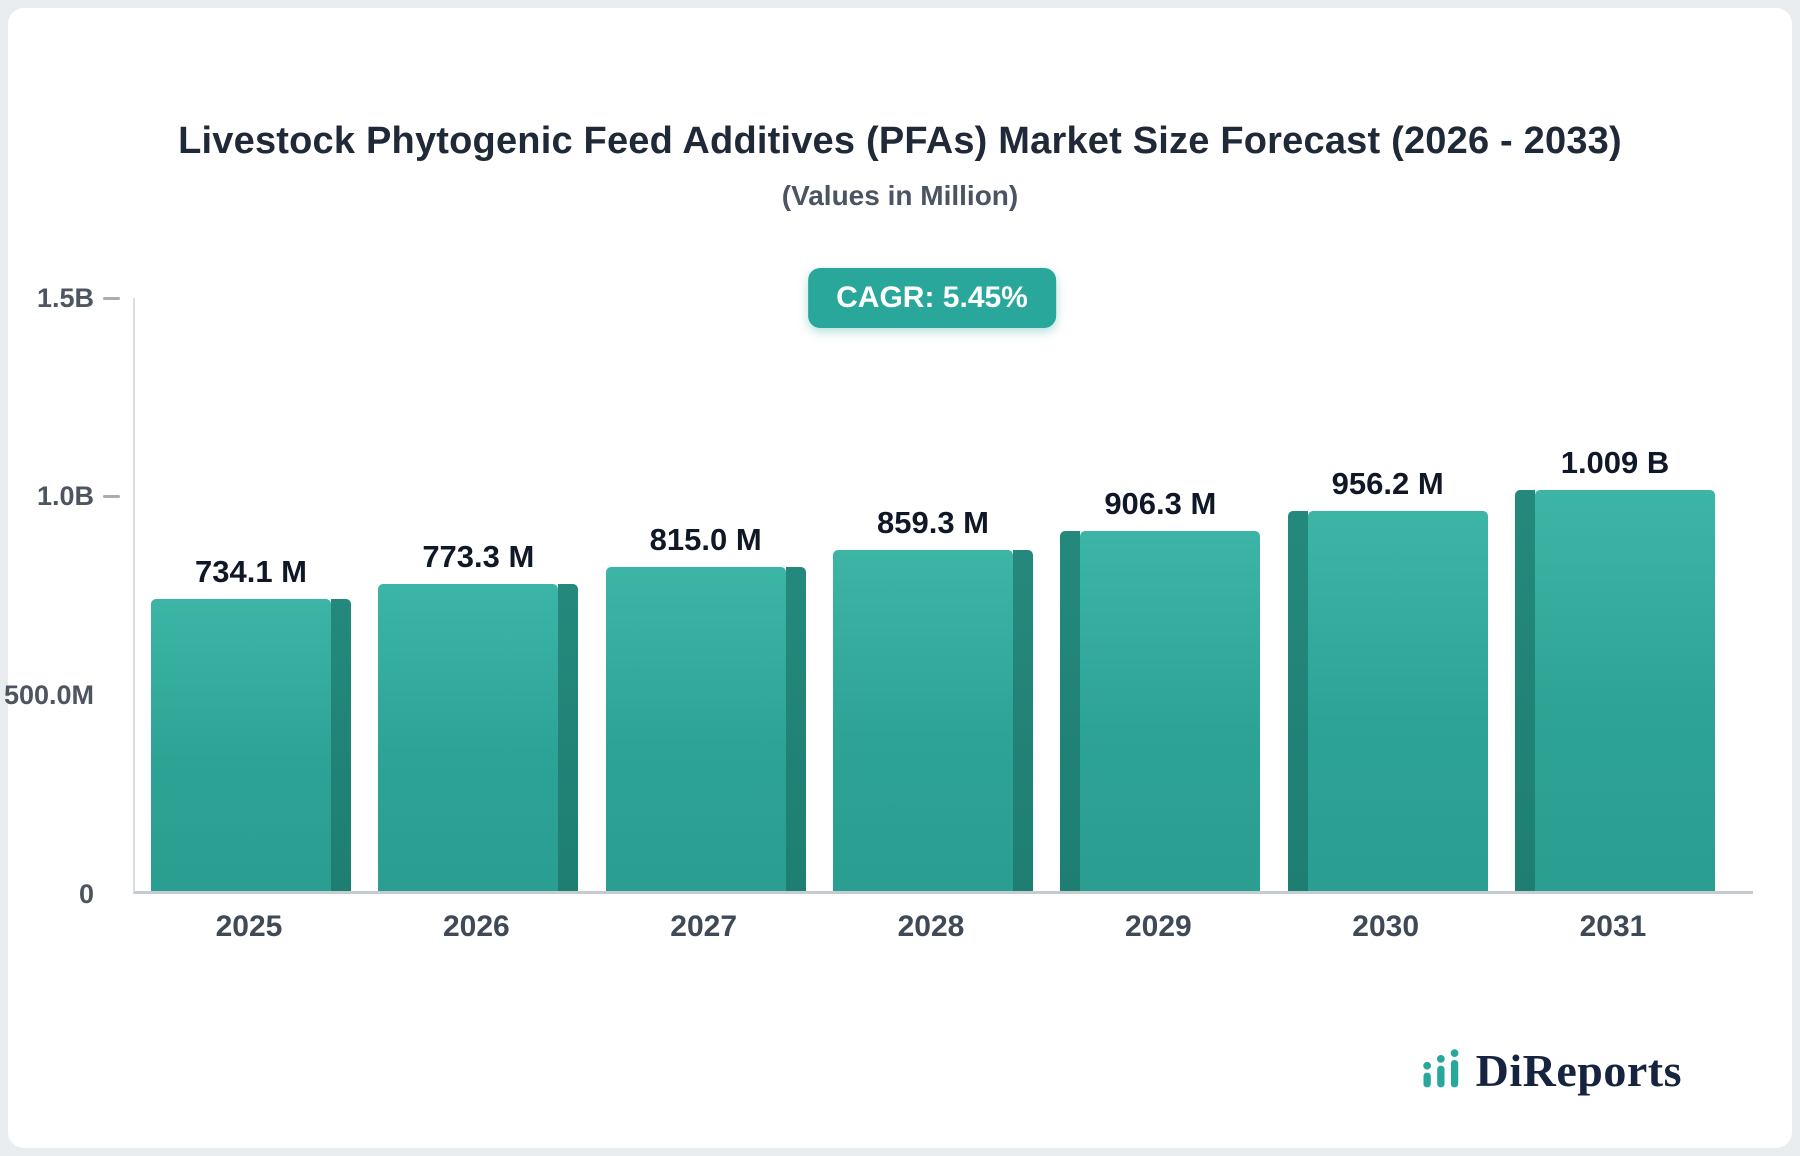 This screenshot has width=1800, height=1156. Describe the element at coordinates (900, 195) in the screenshot. I see `chart-subtitle: (Values in Million)` at that location.